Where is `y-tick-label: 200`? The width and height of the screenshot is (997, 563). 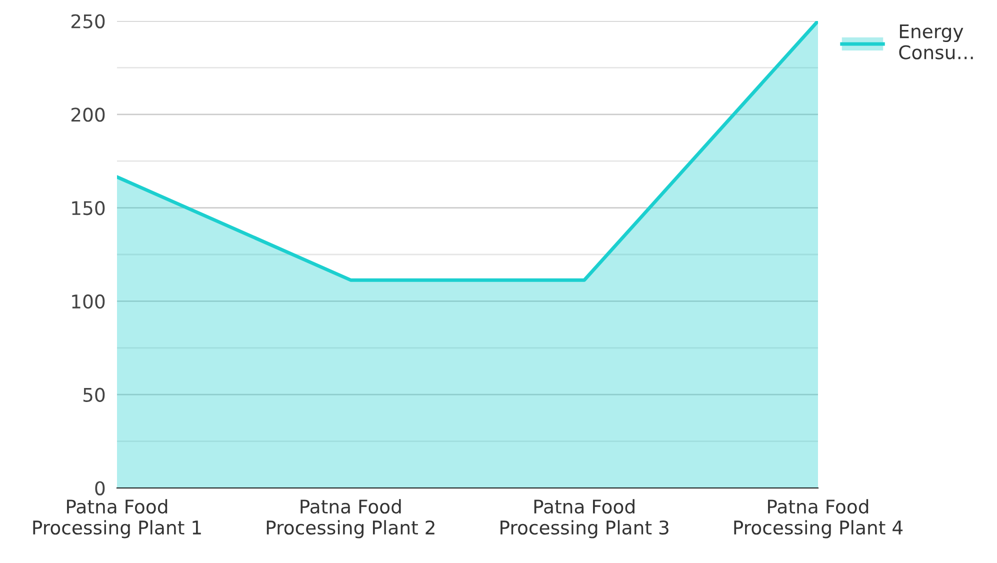
y-tick-label: 200 is located at coordinates (88, 115).